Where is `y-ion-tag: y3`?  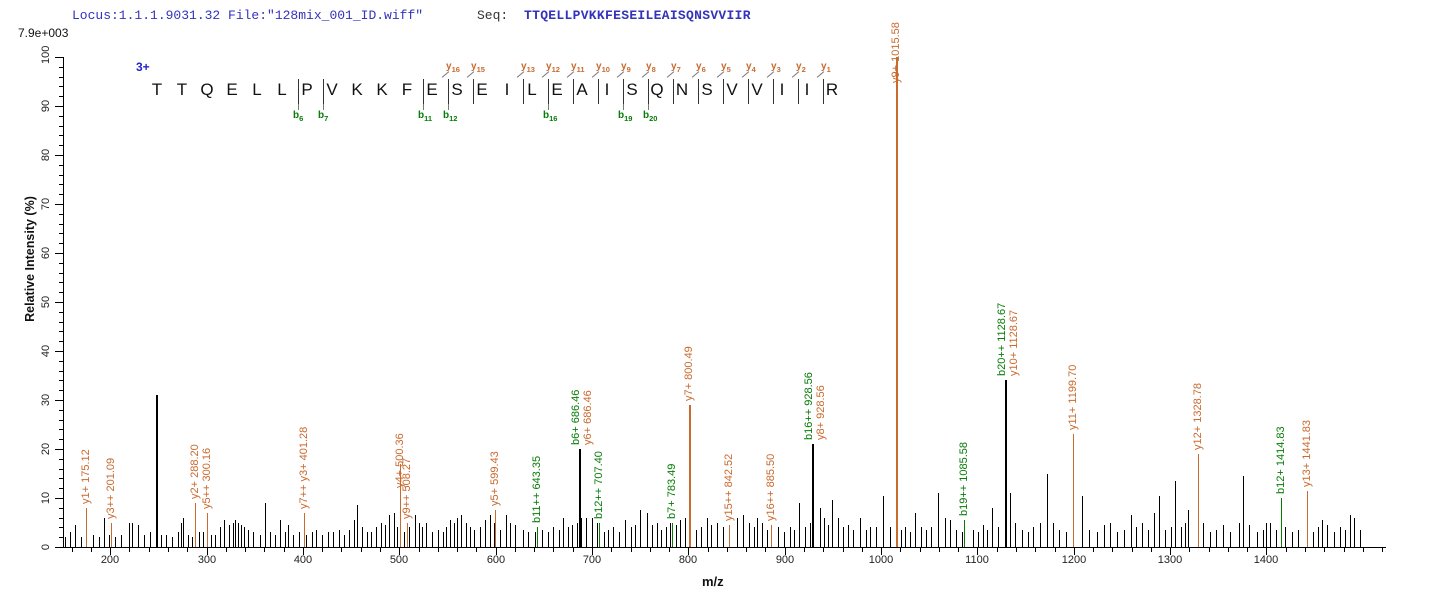 y-ion-tag: y3 is located at coordinates (776, 67).